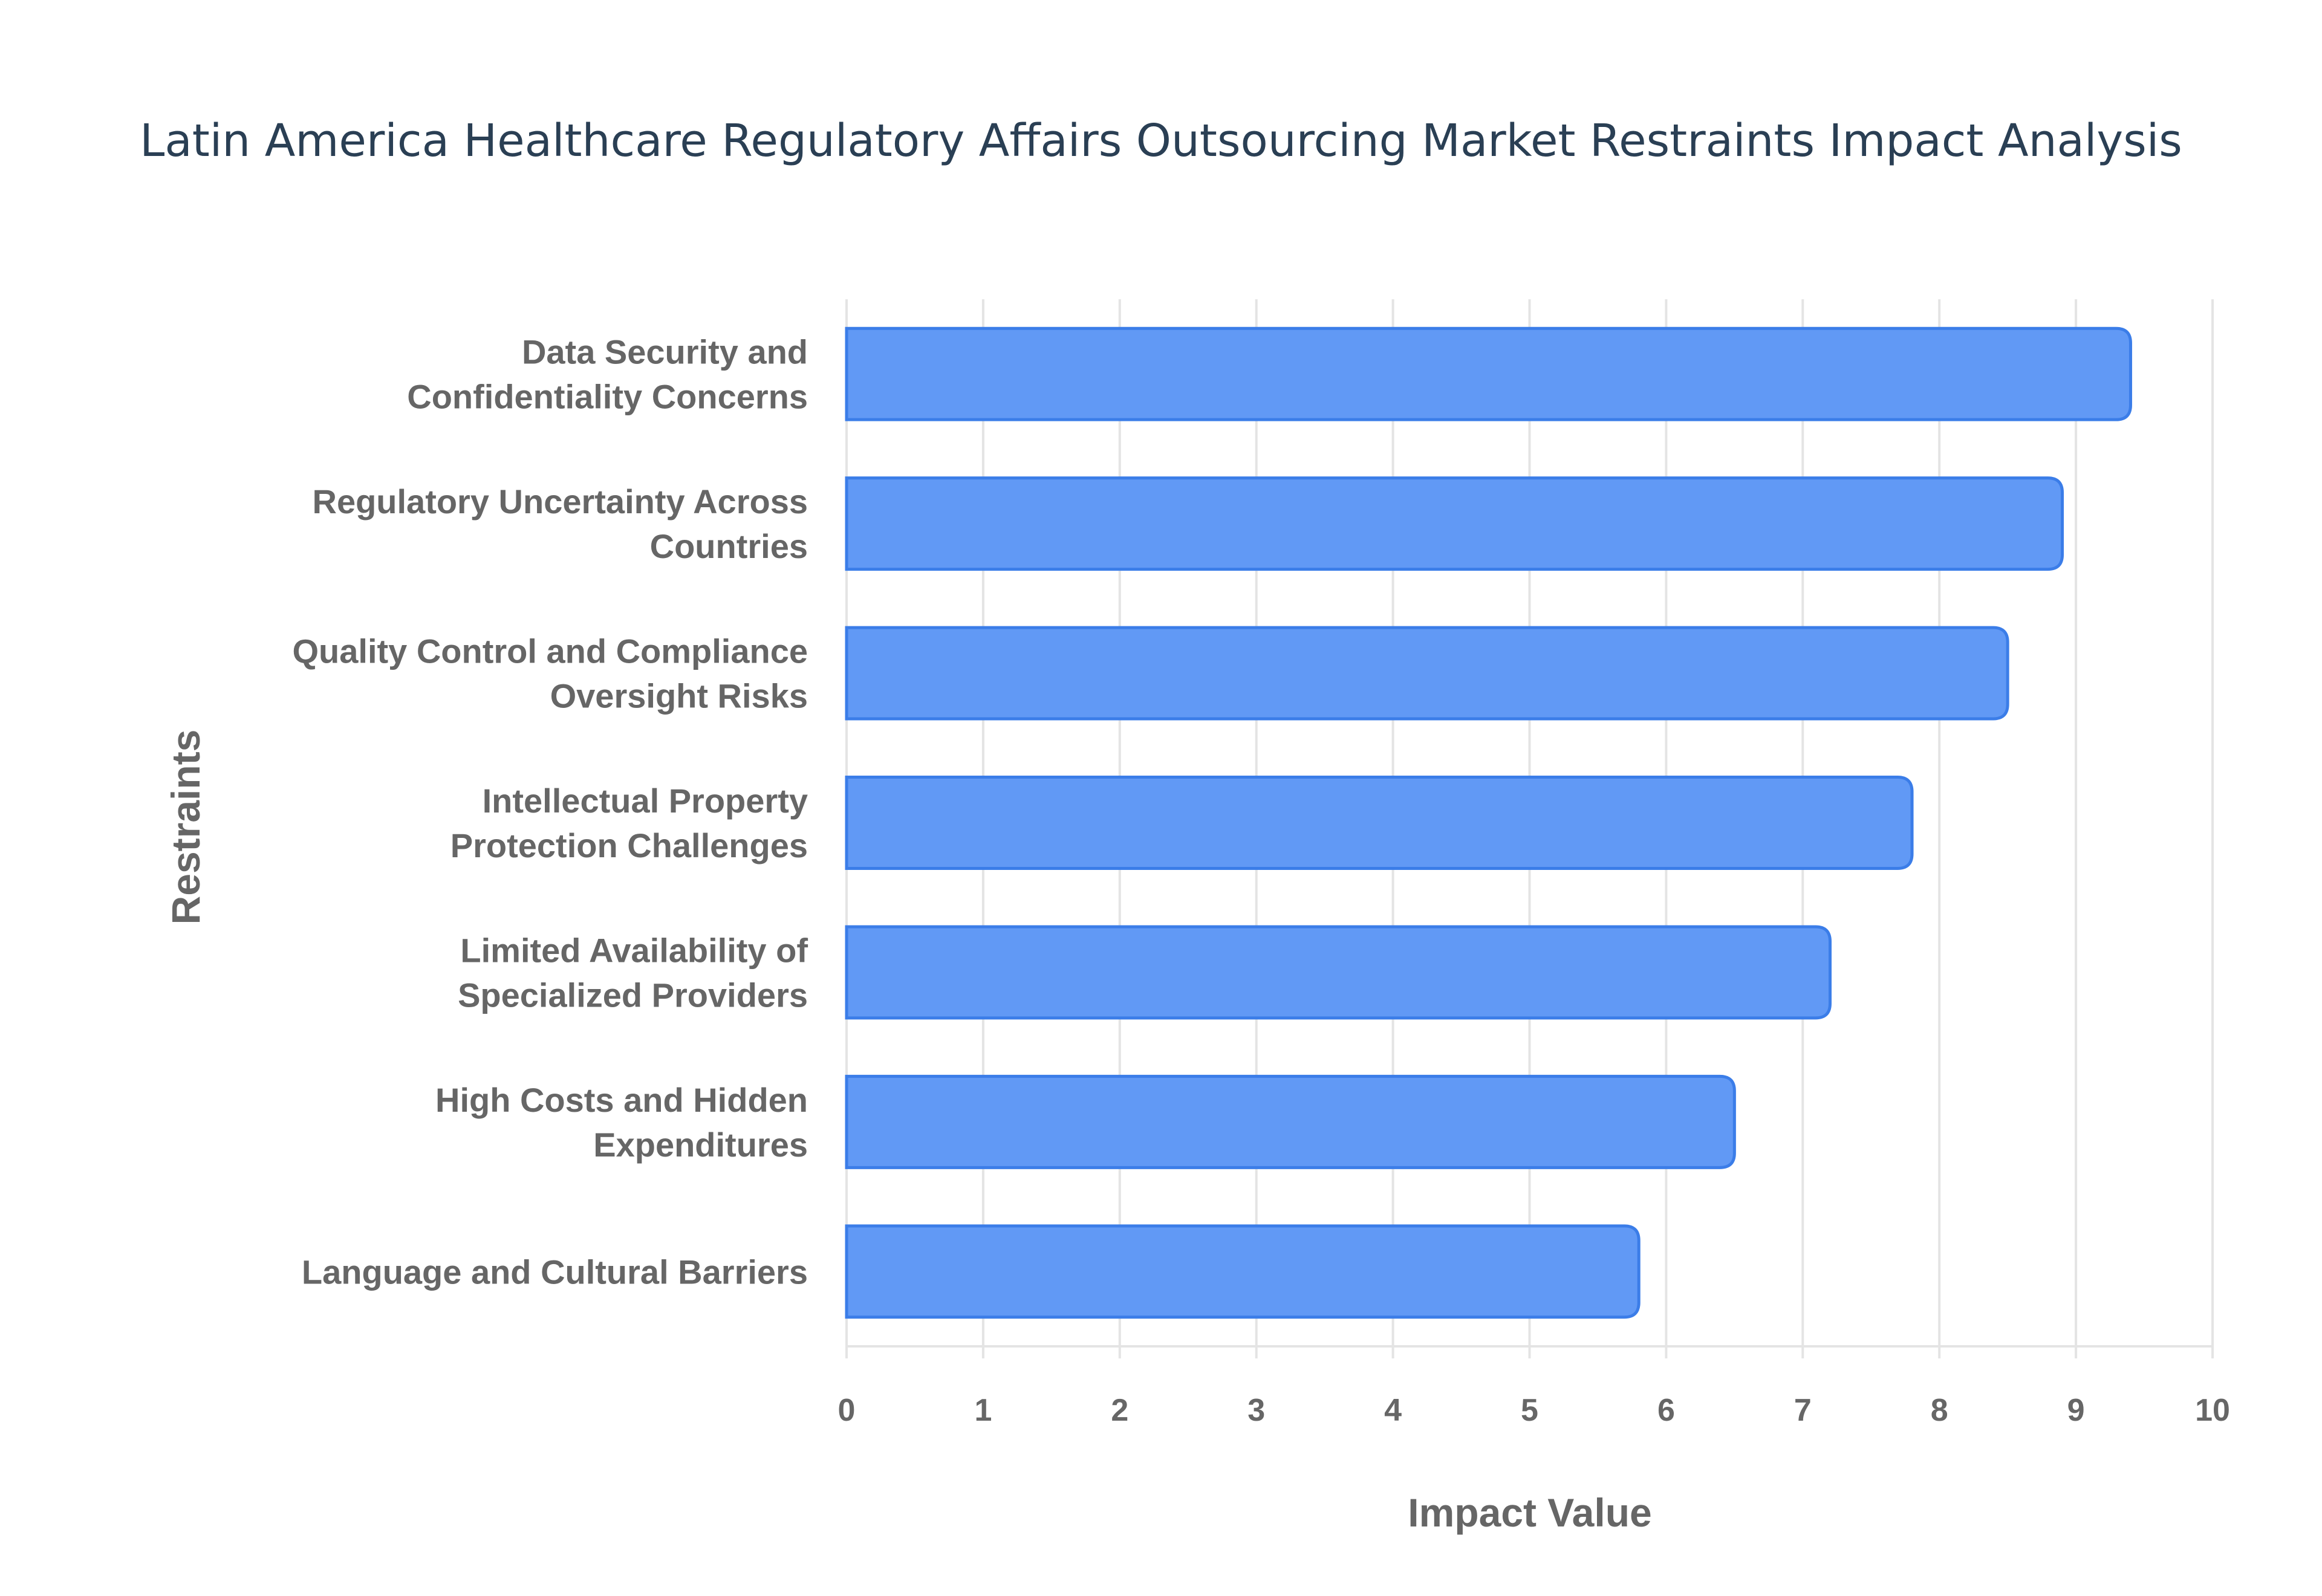 This screenshot has height=1596, width=2322. What do you see at coordinates (622, 1122) in the screenshot?
I see `category-label: High Costs and Hidden Expenditures` at bounding box center [622, 1122].